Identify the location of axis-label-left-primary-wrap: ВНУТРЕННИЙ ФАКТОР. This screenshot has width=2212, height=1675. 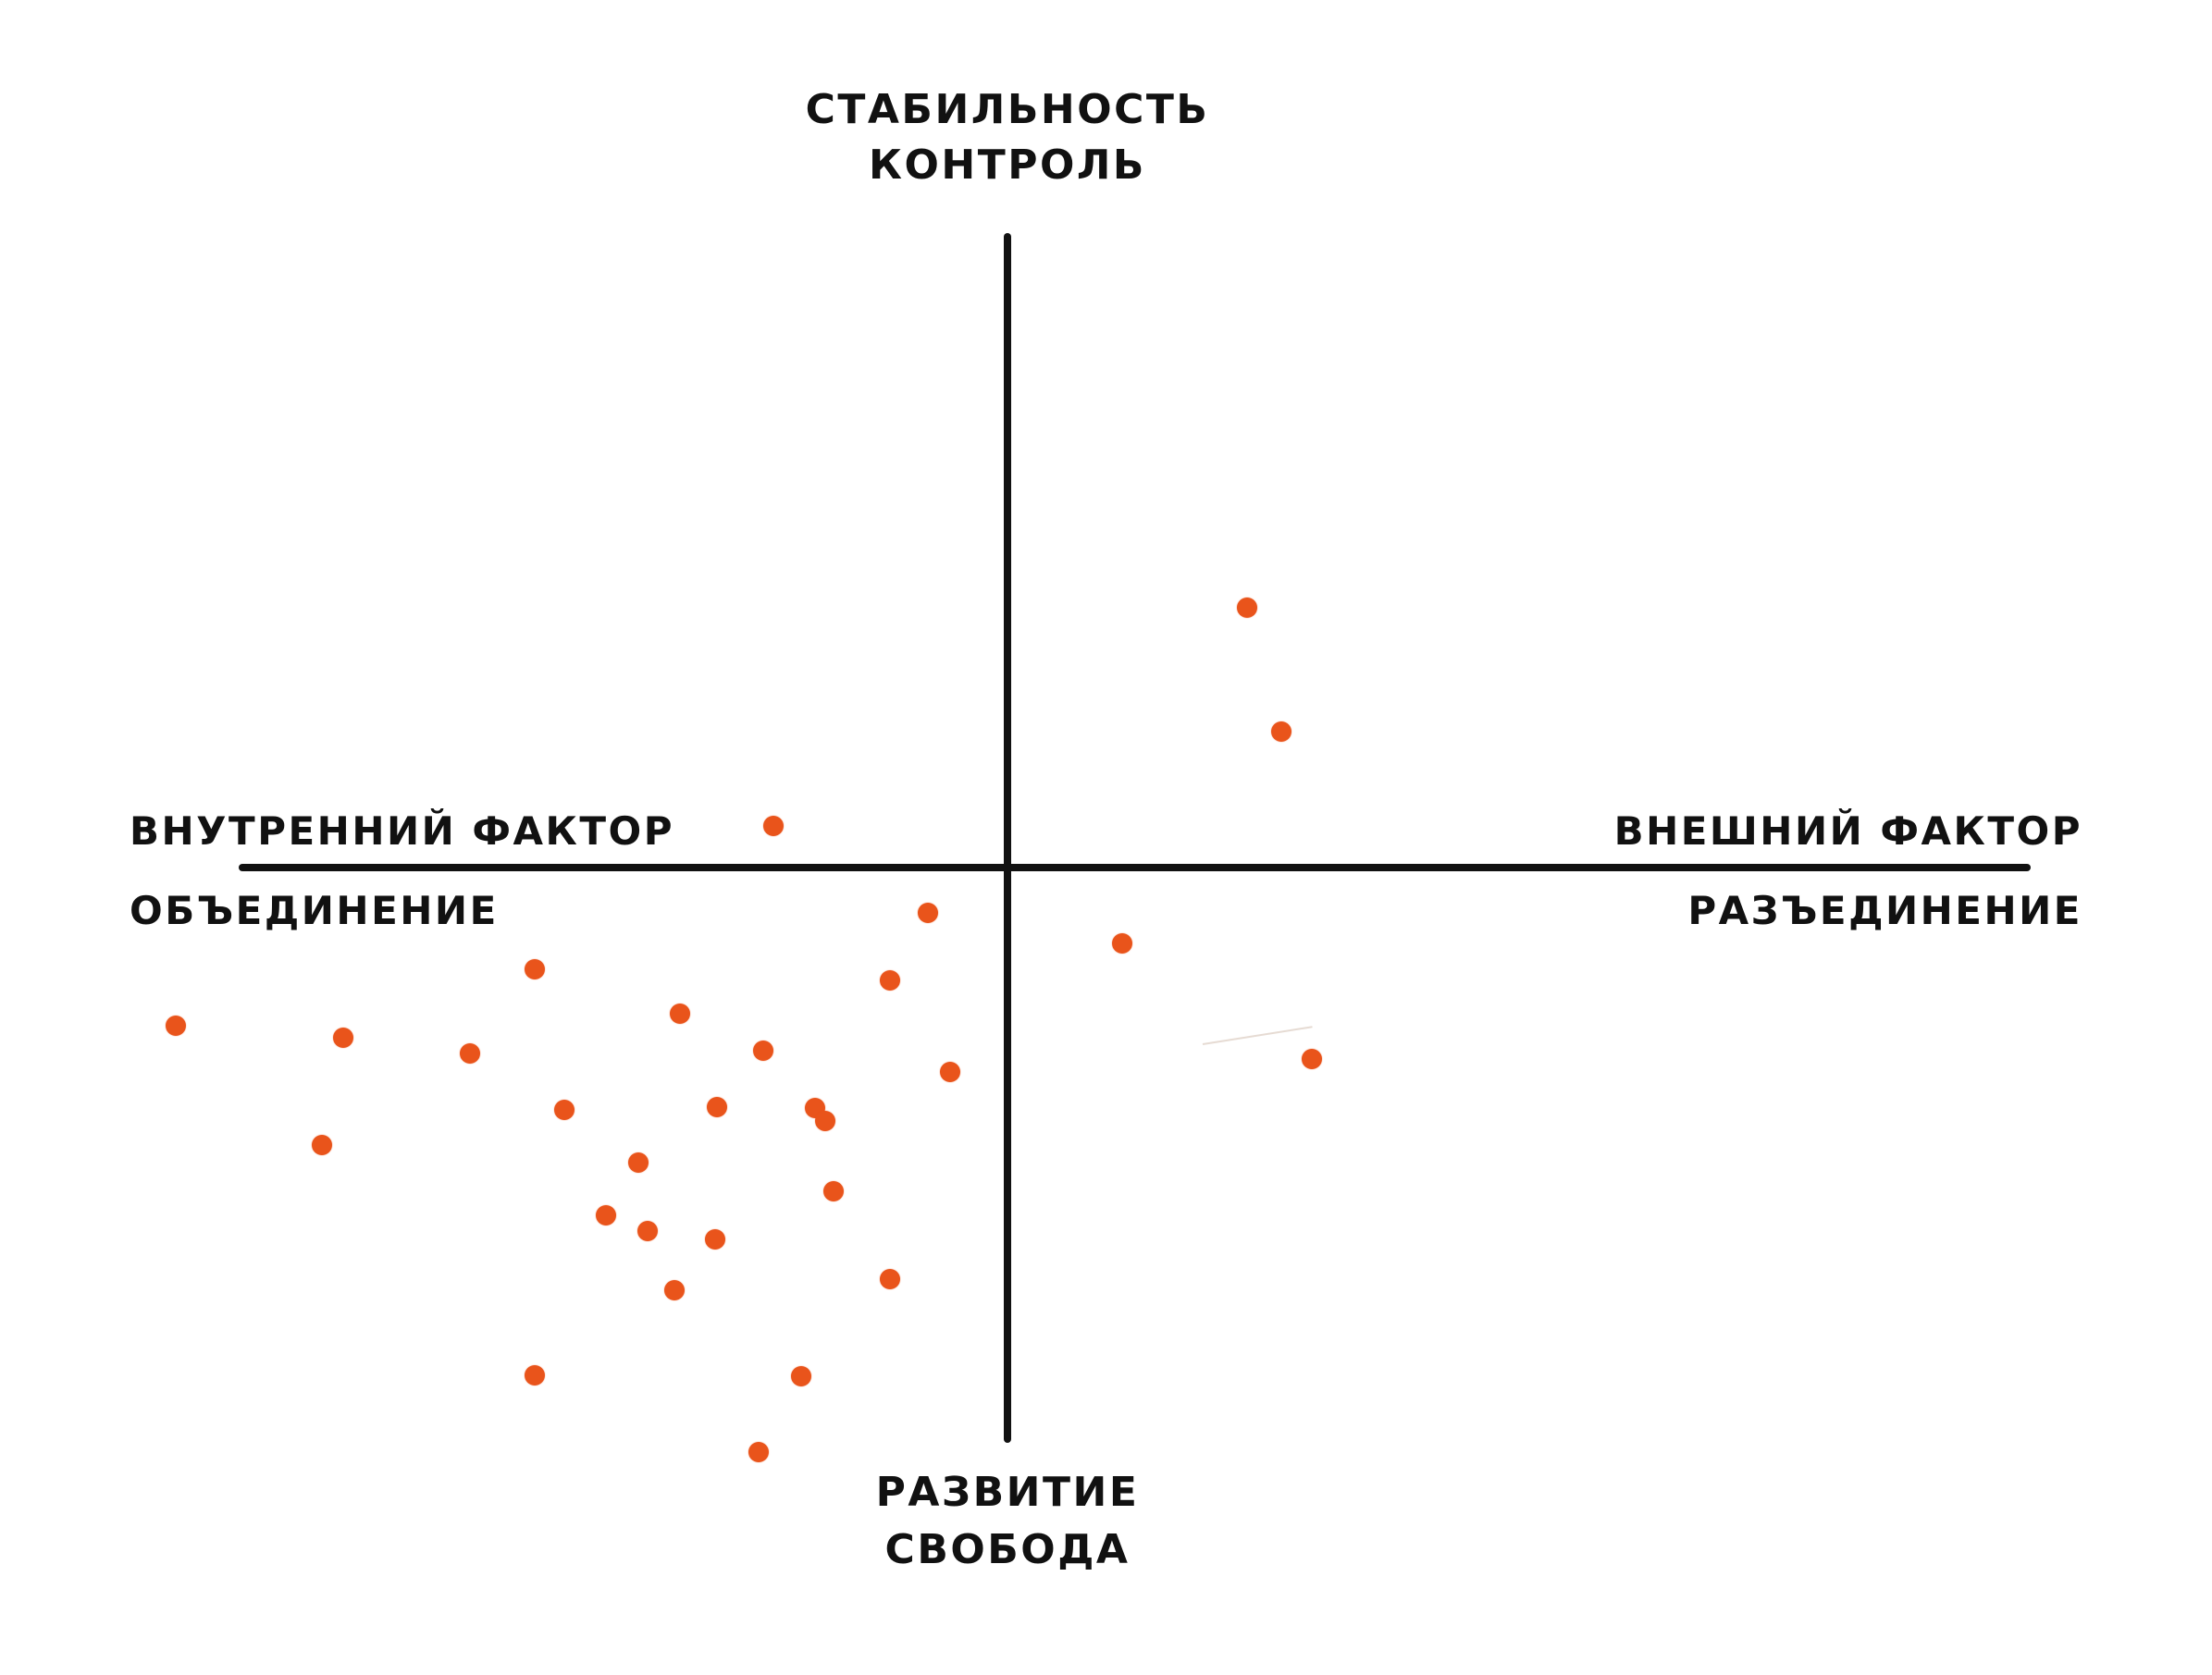
(402, 831).